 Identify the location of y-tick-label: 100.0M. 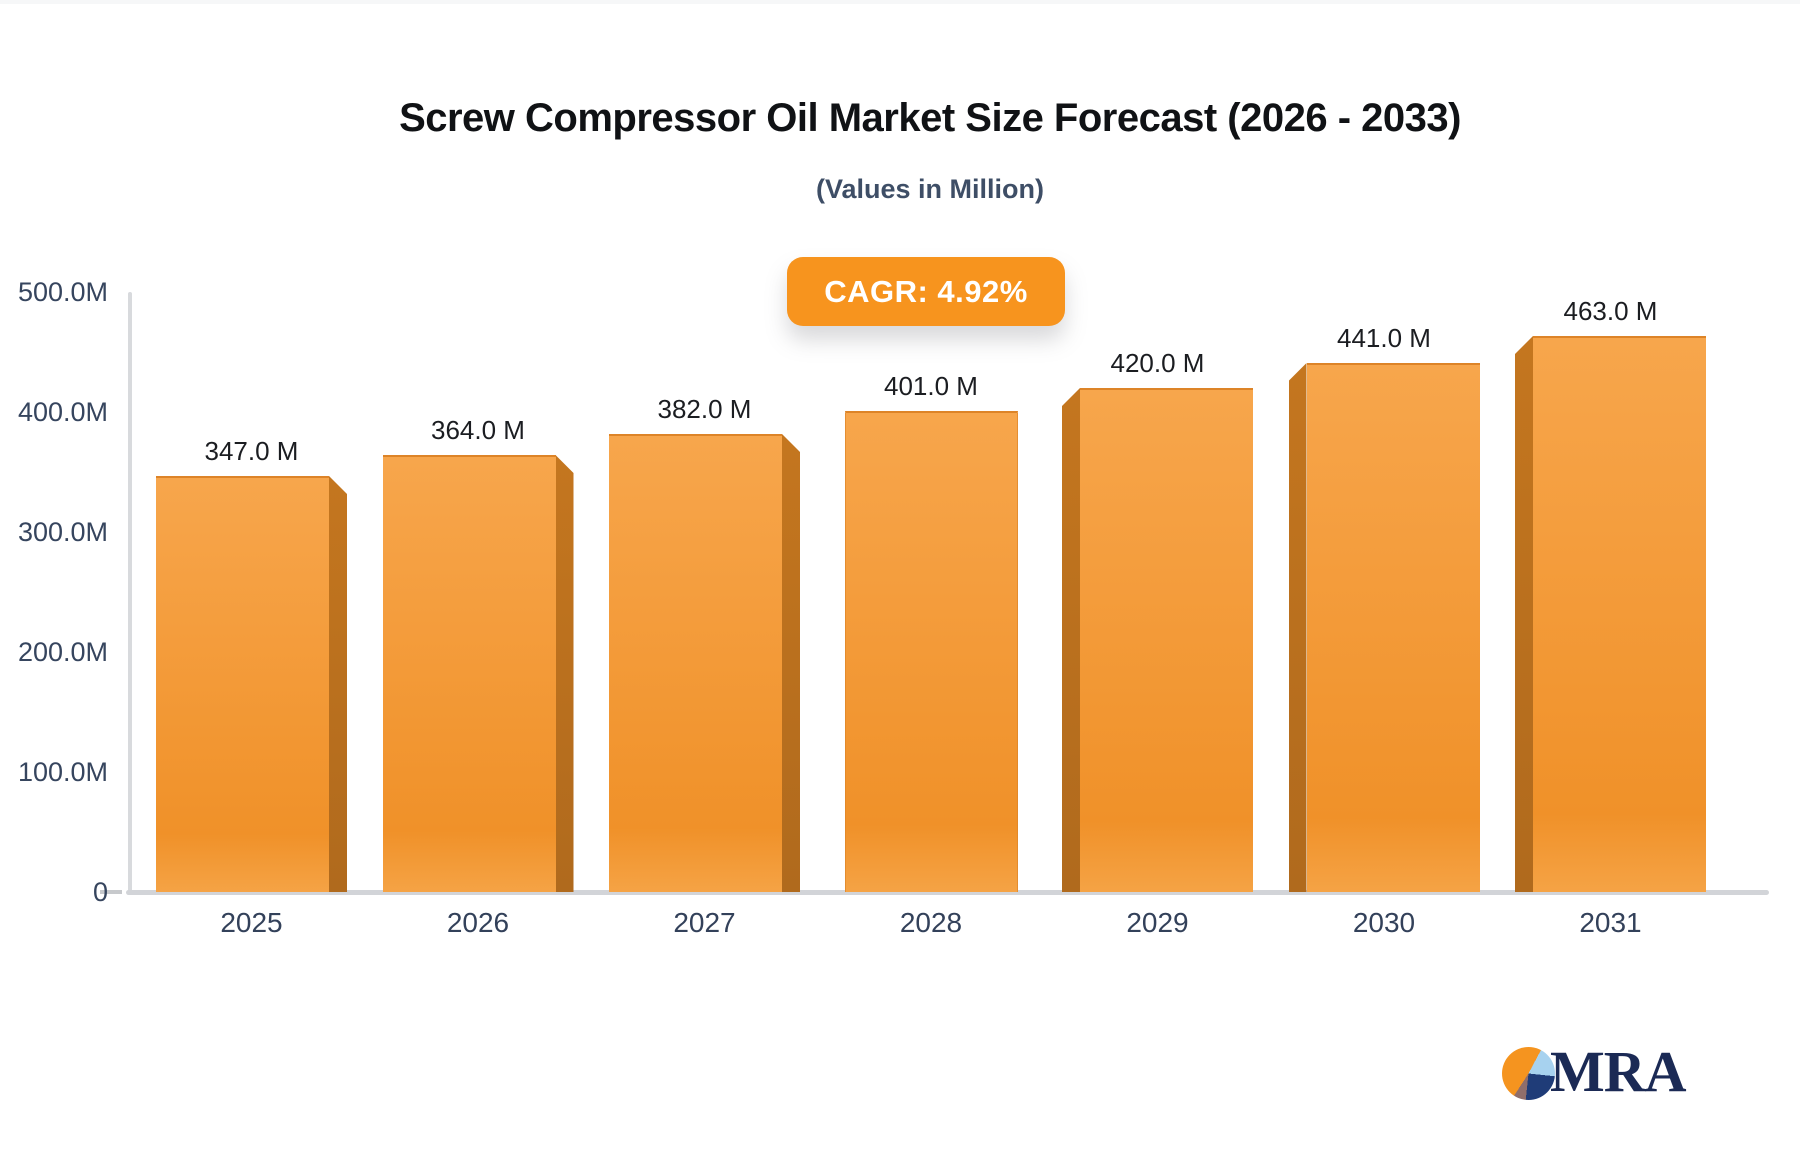
(62, 772).